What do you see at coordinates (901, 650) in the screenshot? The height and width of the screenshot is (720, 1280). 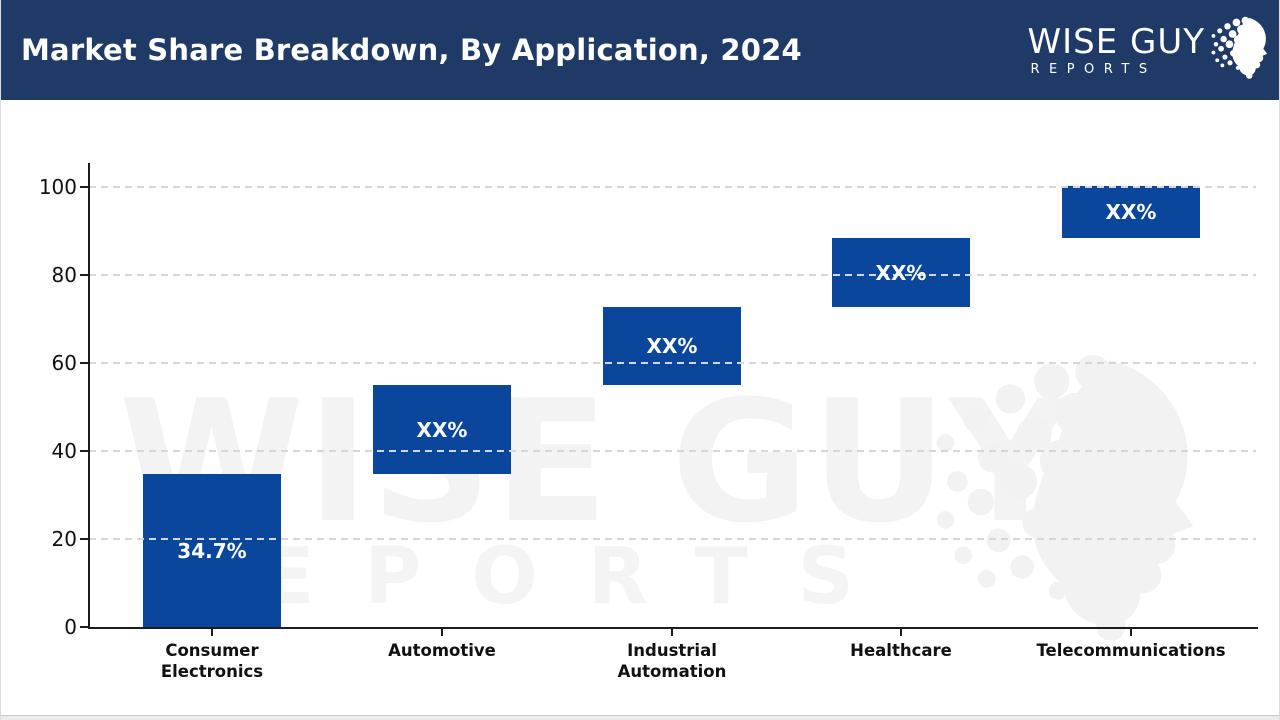 I see `category-label-healthcare: Healthcare` at bounding box center [901, 650].